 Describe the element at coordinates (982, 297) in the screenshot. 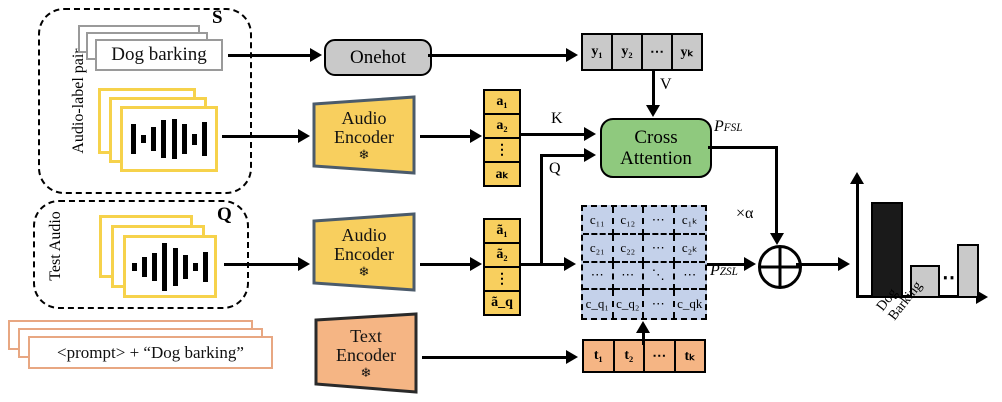

I see `chart-x-axis-arrowhead` at that location.